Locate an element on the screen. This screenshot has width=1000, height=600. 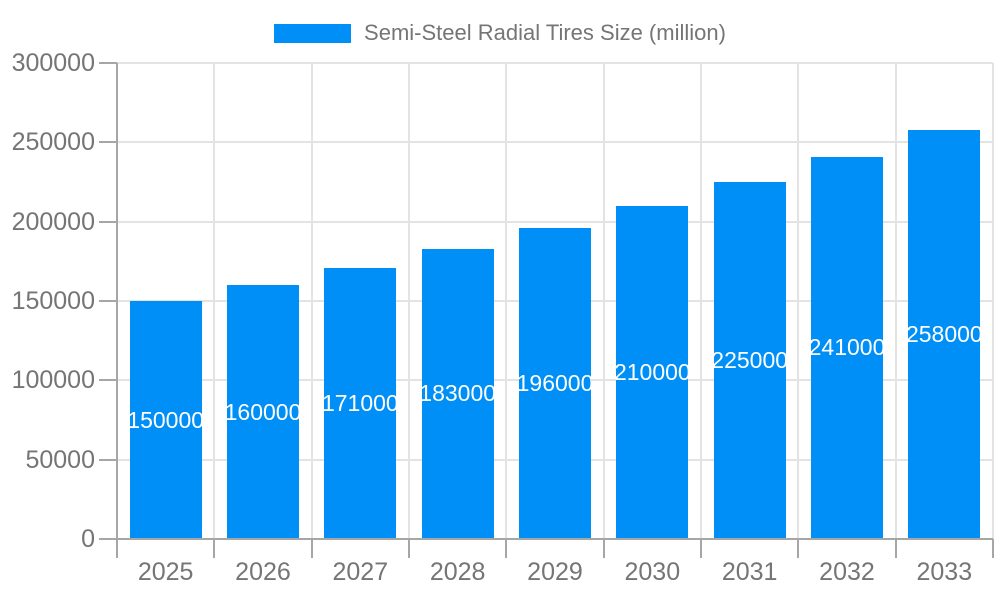
bar-2027 is located at coordinates (360, 402).